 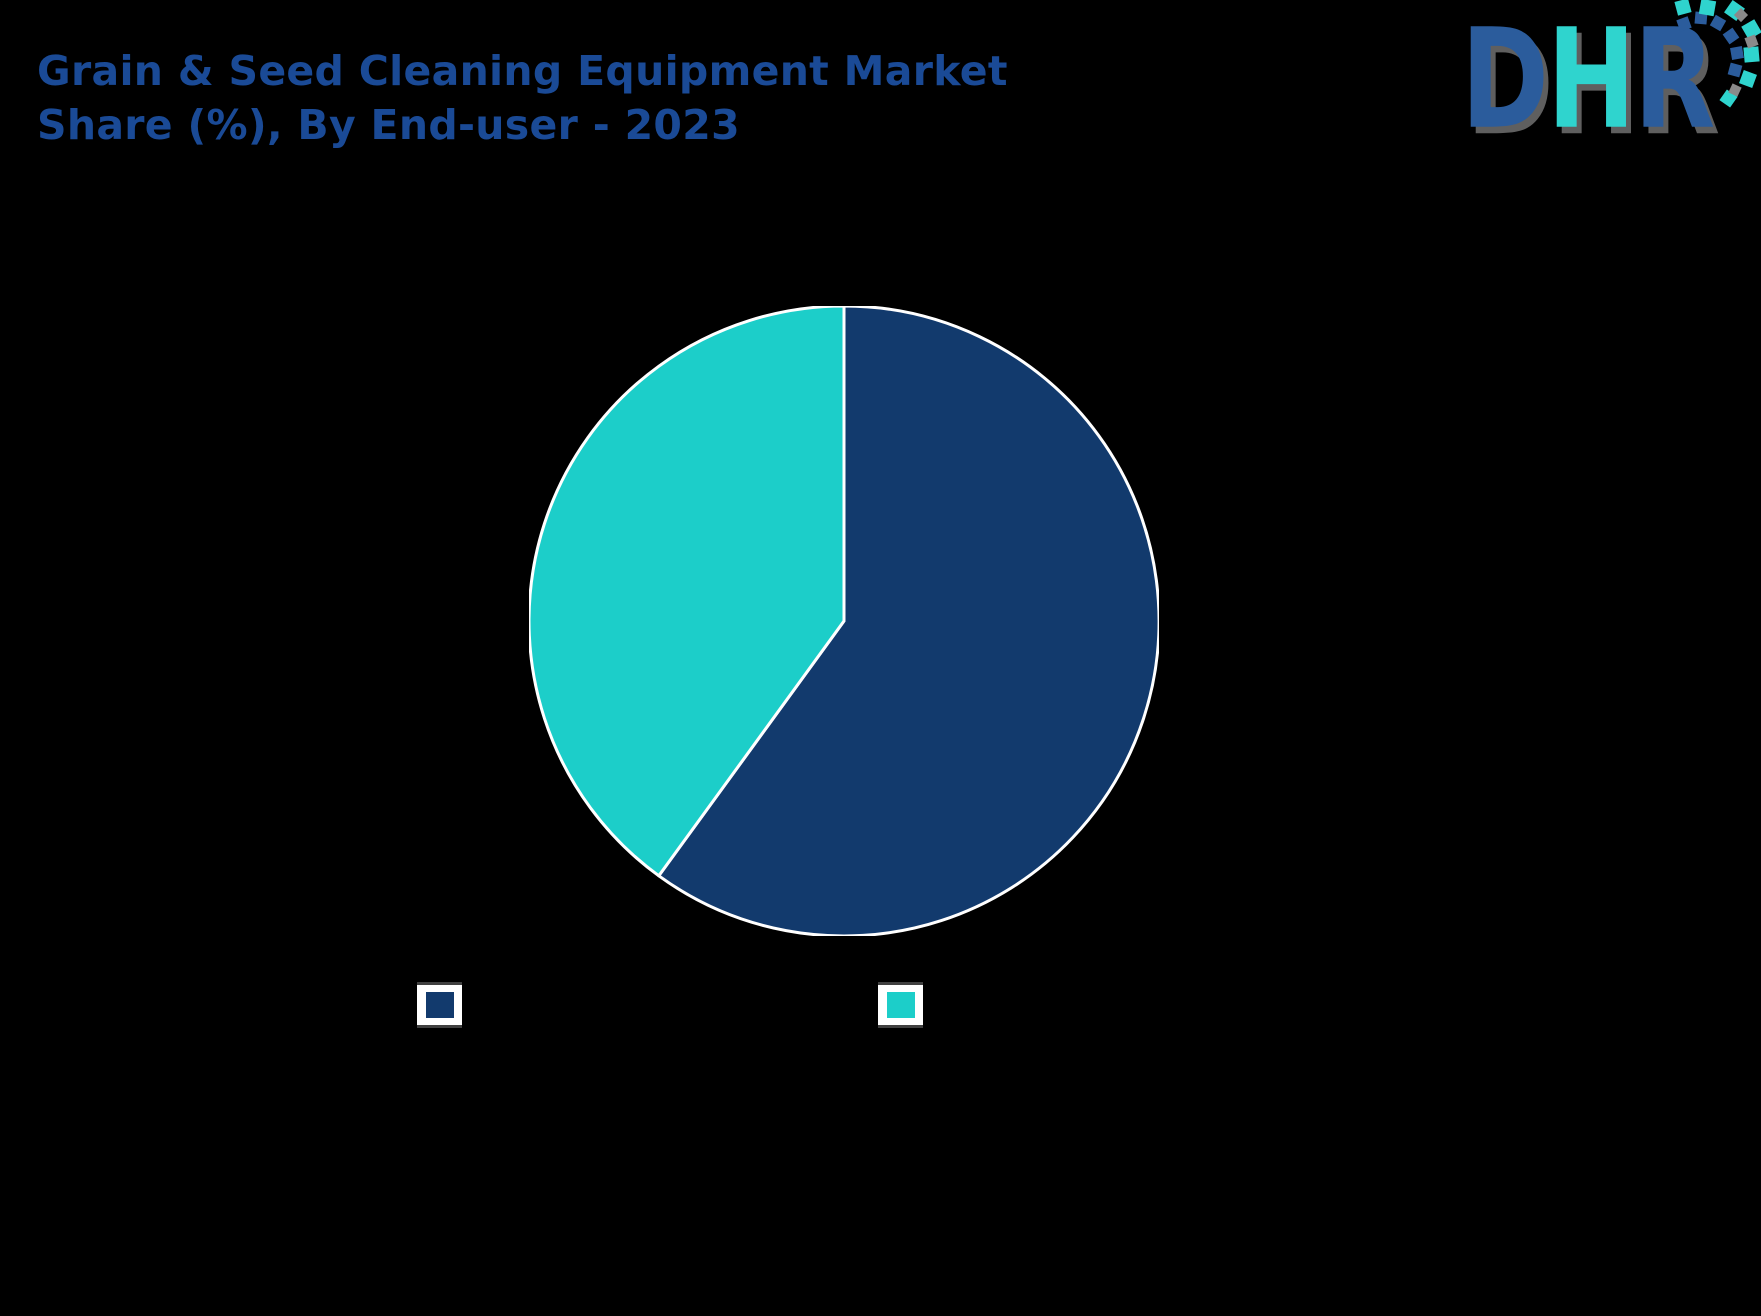 I want to click on dhr-logo: DHR, so click(x=1588, y=80).